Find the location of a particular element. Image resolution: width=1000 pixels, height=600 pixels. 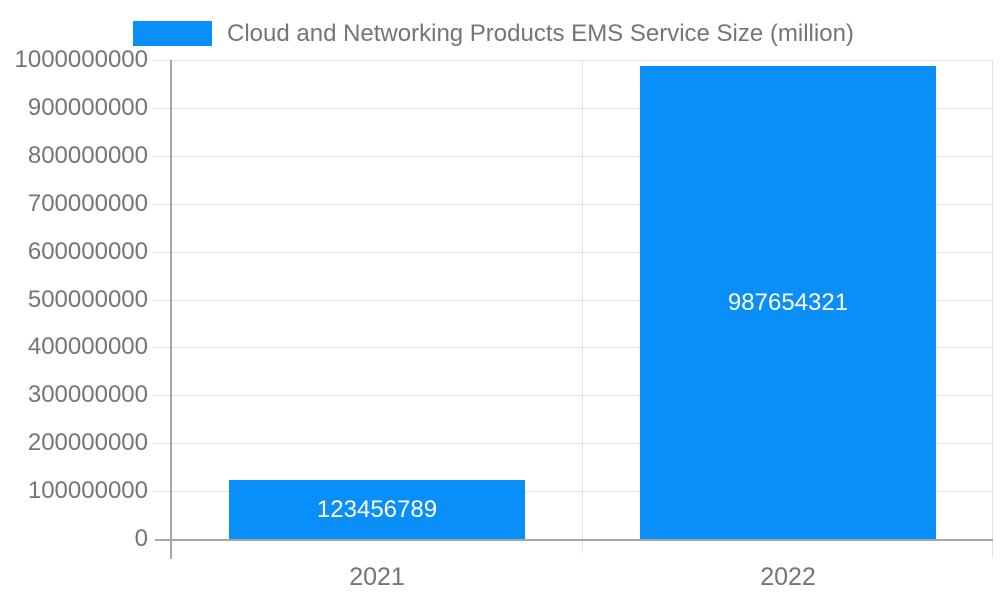

bar-value-label: 987654321 is located at coordinates (788, 302).